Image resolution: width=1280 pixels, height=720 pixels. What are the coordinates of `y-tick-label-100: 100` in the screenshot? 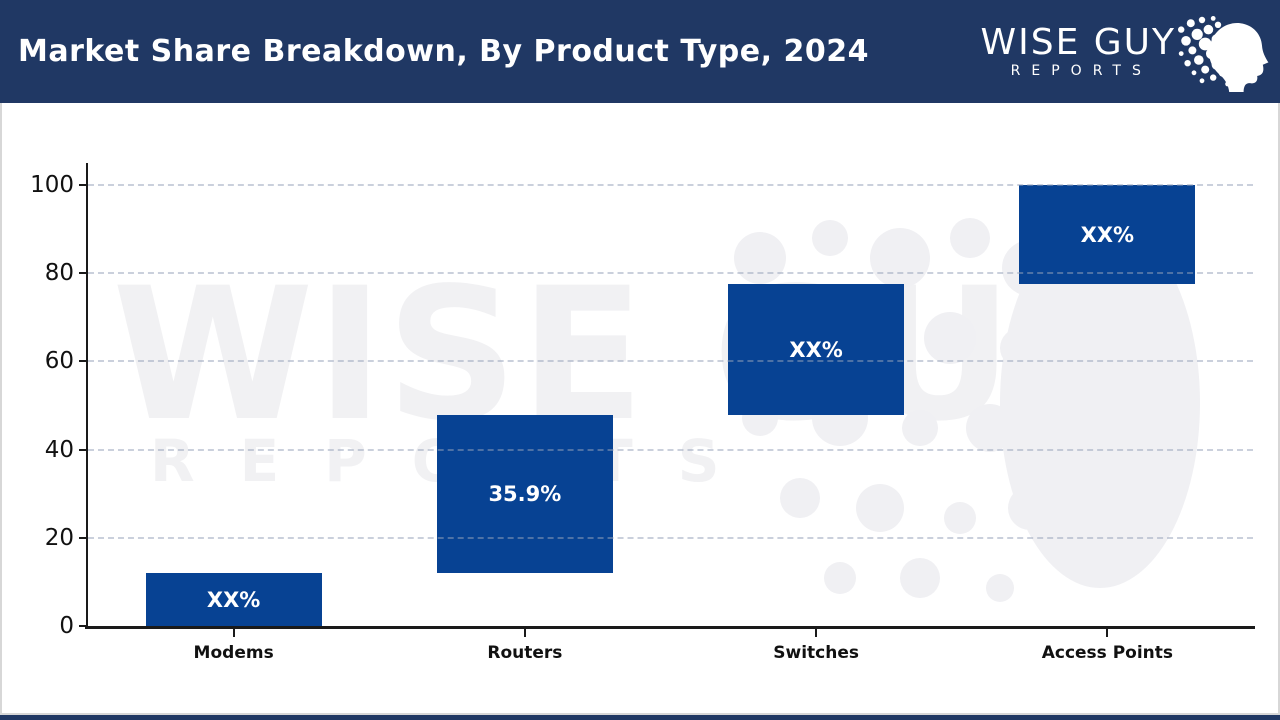 It's located at (52, 185).